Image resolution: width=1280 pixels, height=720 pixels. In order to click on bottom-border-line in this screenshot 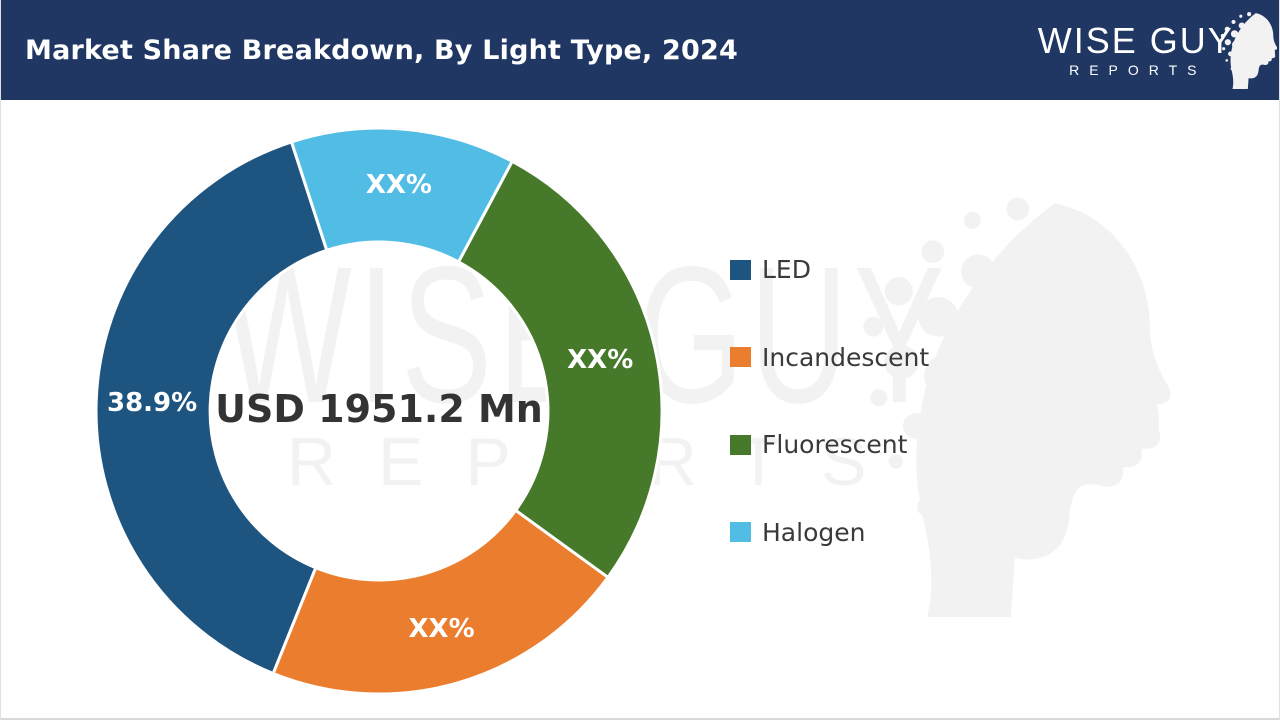, I will do `click(640, 719)`.